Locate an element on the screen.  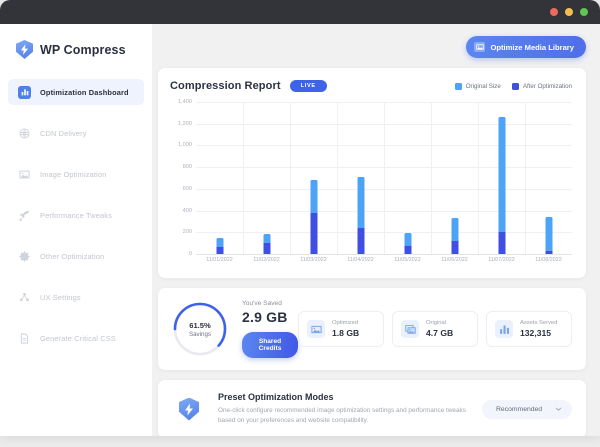
x-axis-tick: 11/07/2022 is located at coordinates (501, 260).